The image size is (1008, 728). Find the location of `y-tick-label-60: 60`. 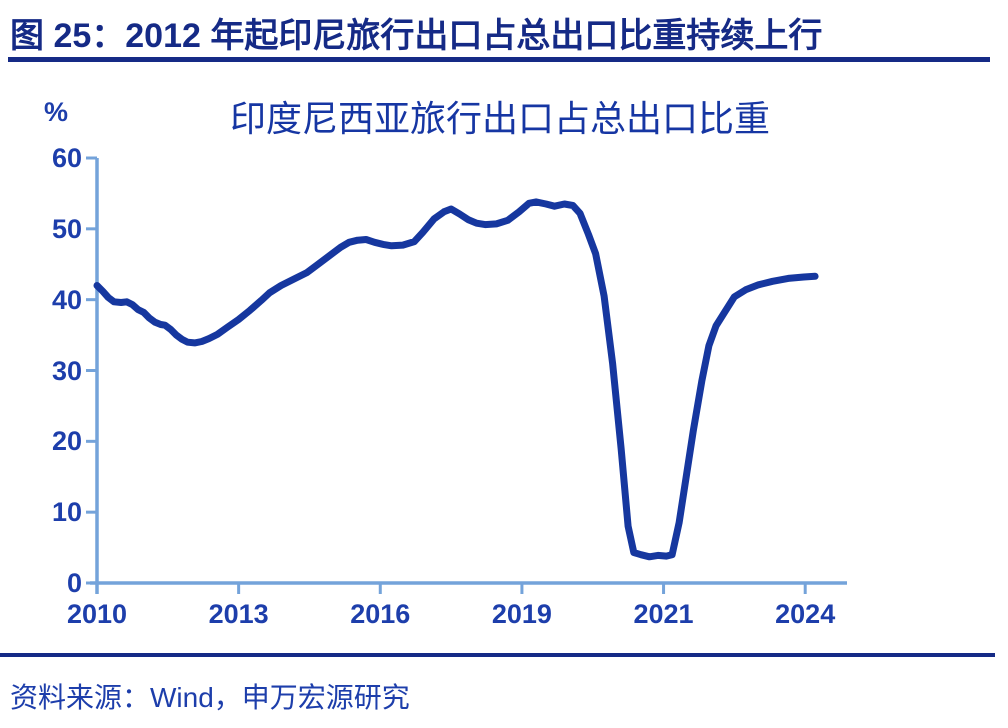

y-tick-label-60: 60 is located at coordinates (66, 158).